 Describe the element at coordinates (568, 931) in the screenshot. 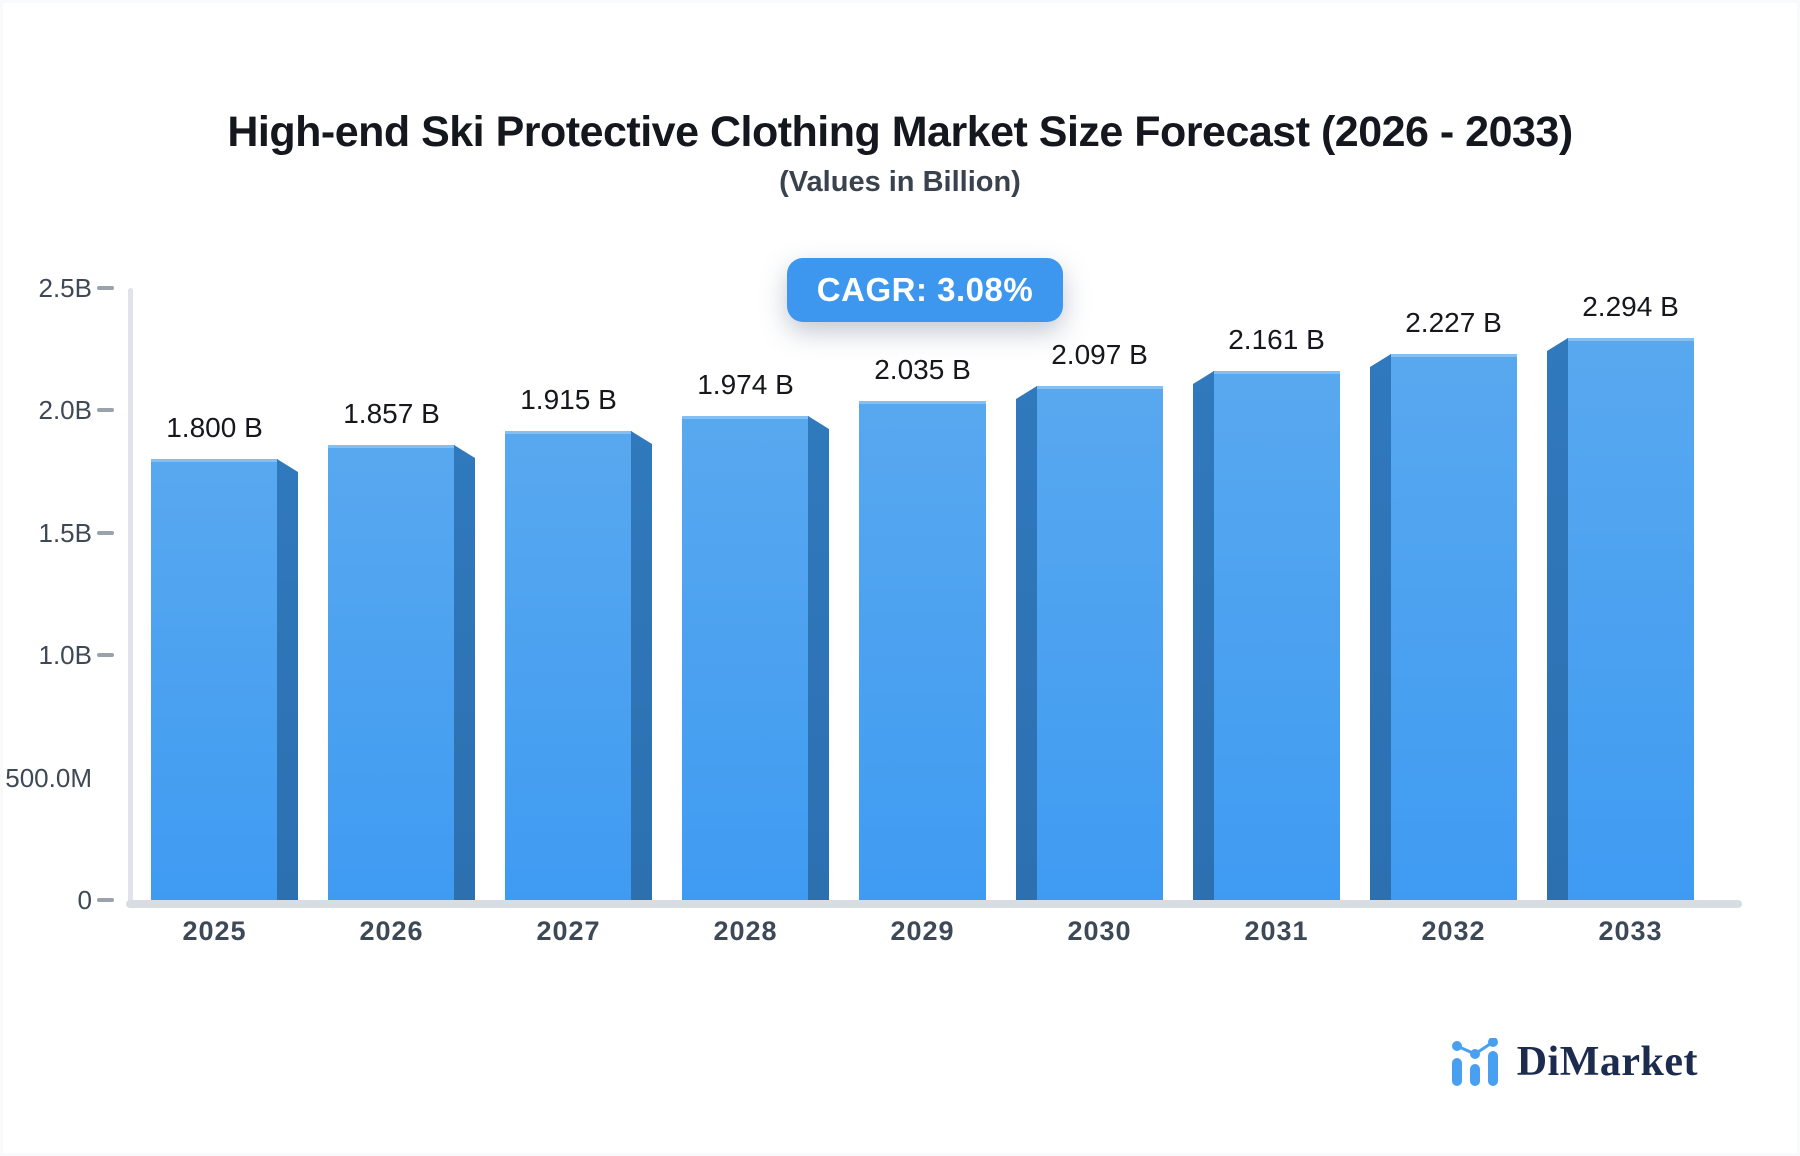

I see `x-axis-label-2027: 2027` at that location.